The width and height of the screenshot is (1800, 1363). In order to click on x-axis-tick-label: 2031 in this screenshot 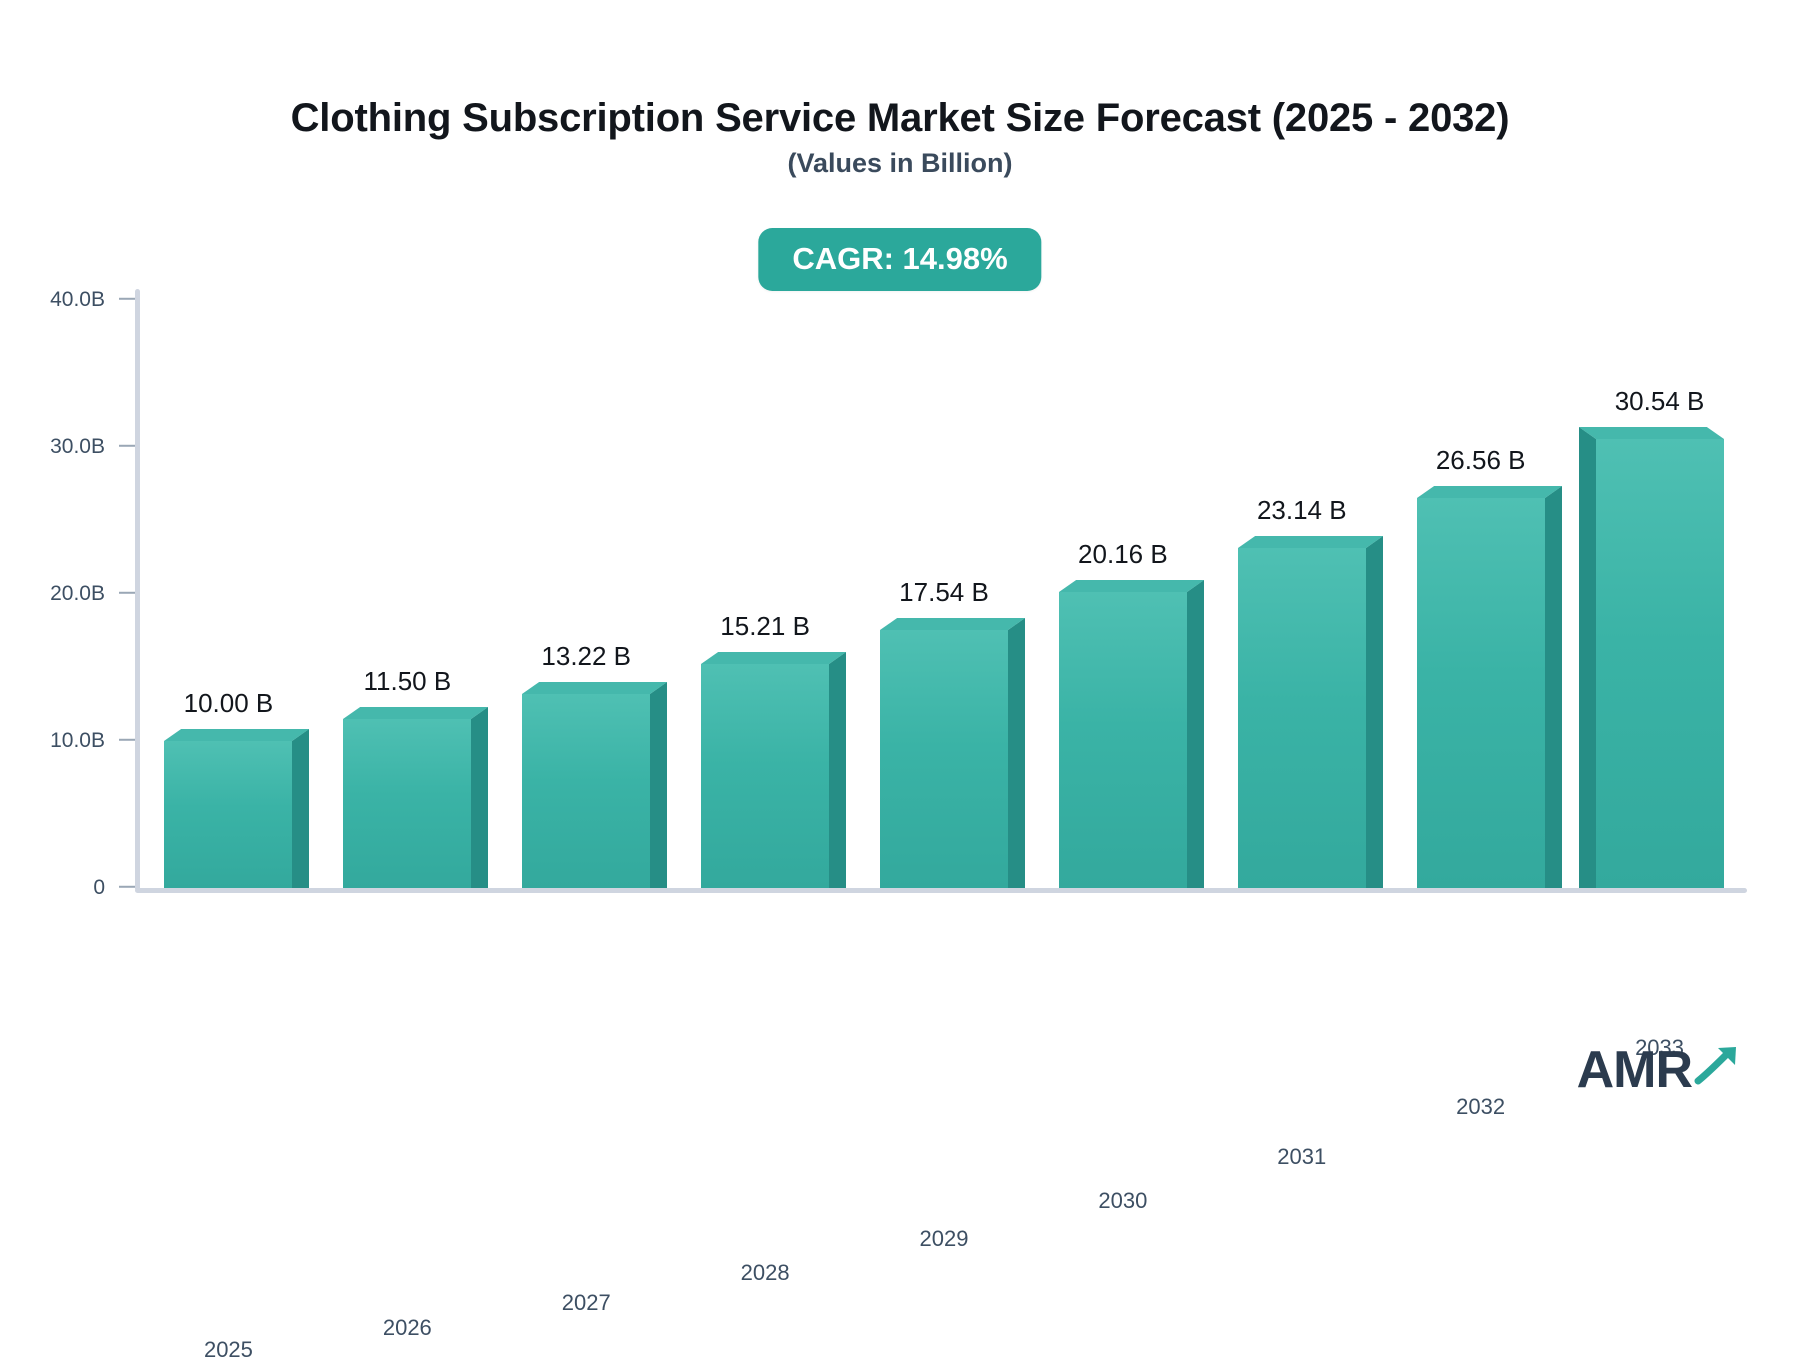, I will do `click(1302, 1156)`.